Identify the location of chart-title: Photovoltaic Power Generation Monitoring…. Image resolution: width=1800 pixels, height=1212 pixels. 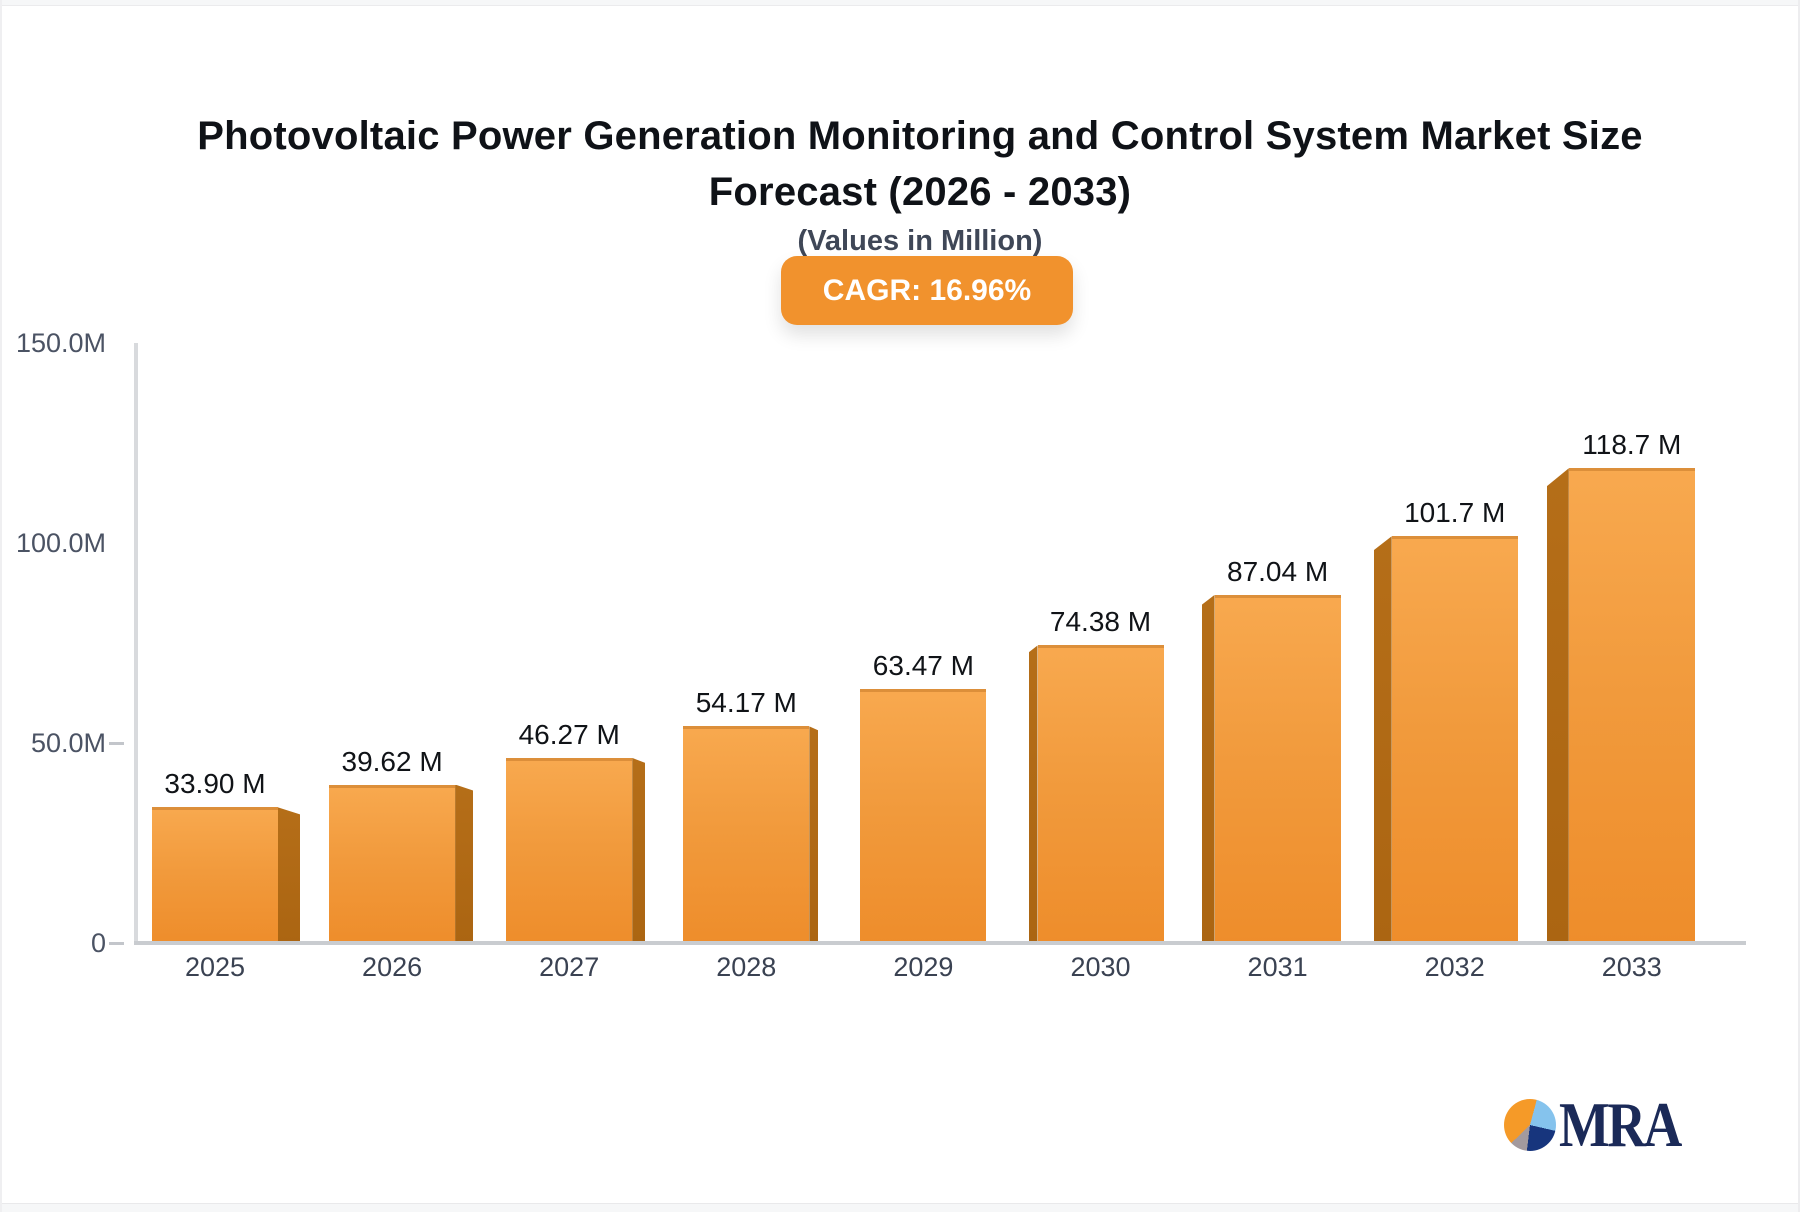
(920, 164).